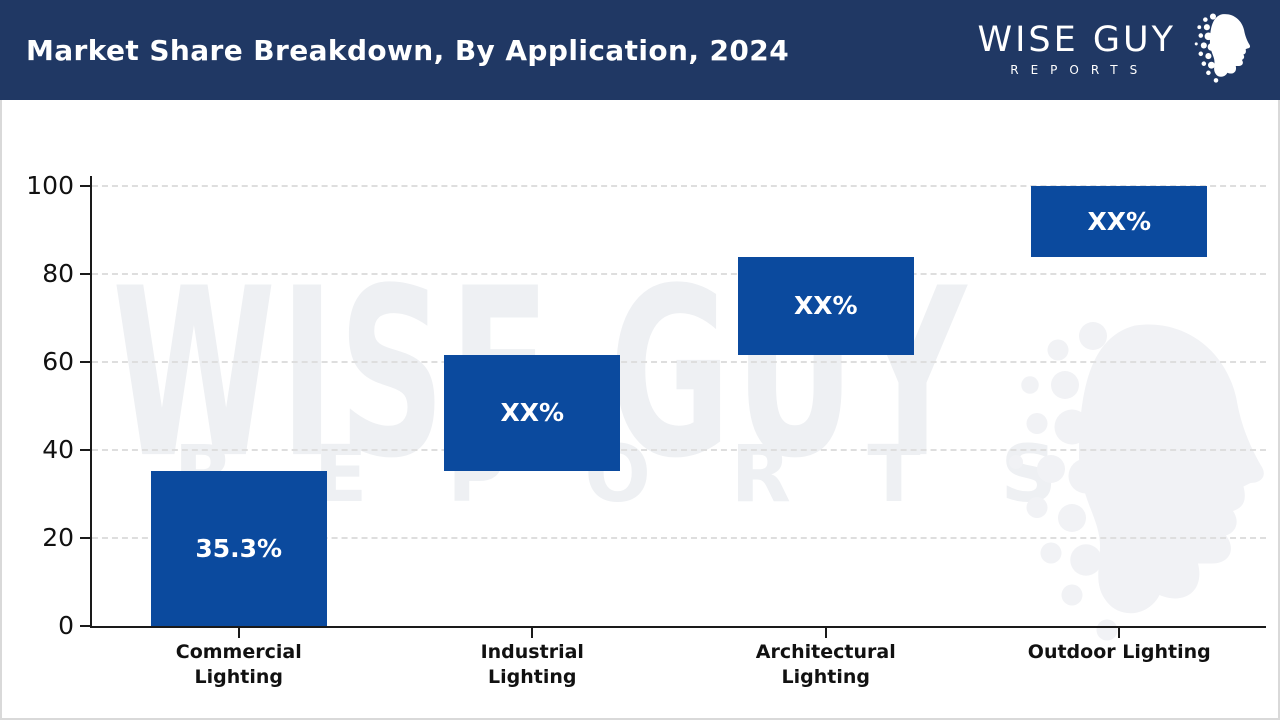 The width and height of the screenshot is (1280, 720). I want to click on bar-value-label: 35.3%, so click(239, 548).